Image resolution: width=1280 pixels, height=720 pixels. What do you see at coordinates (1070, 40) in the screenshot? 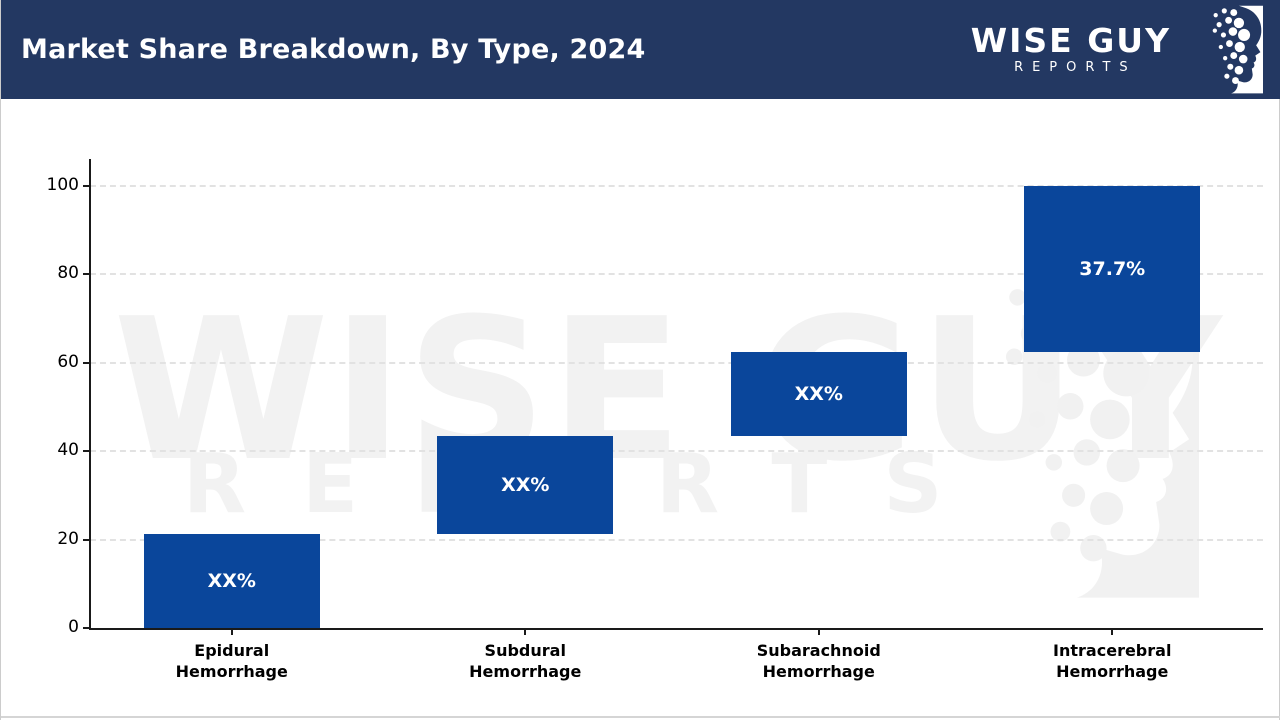
I see `logo-wordmark: WISE GUY` at bounding box center [1070, 40].